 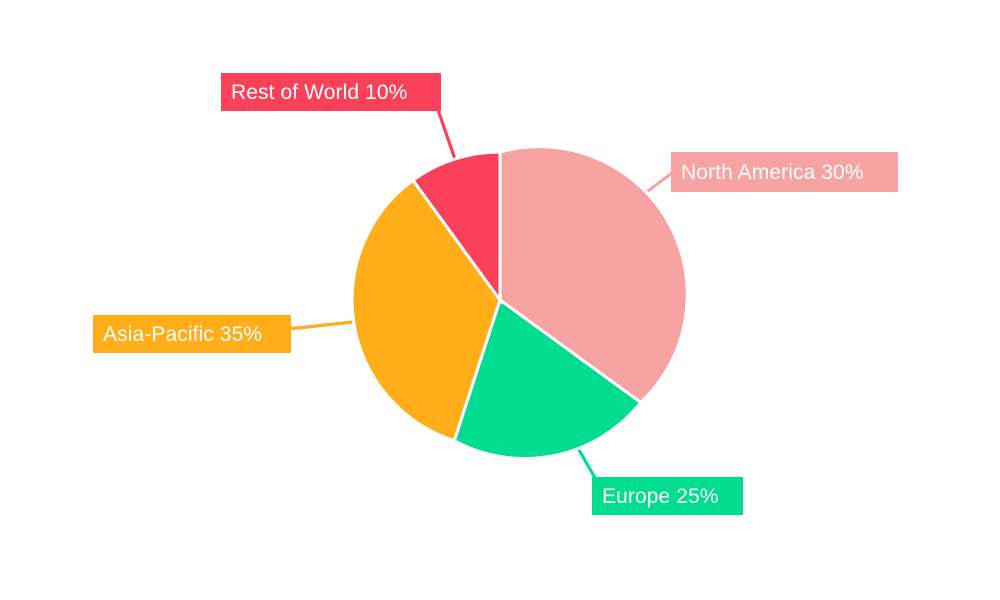 What do you see at coordinates (784, 172) in the screenshot?
I see `pie-label-north-america: North America 30%` at bounding box center [784, 172].